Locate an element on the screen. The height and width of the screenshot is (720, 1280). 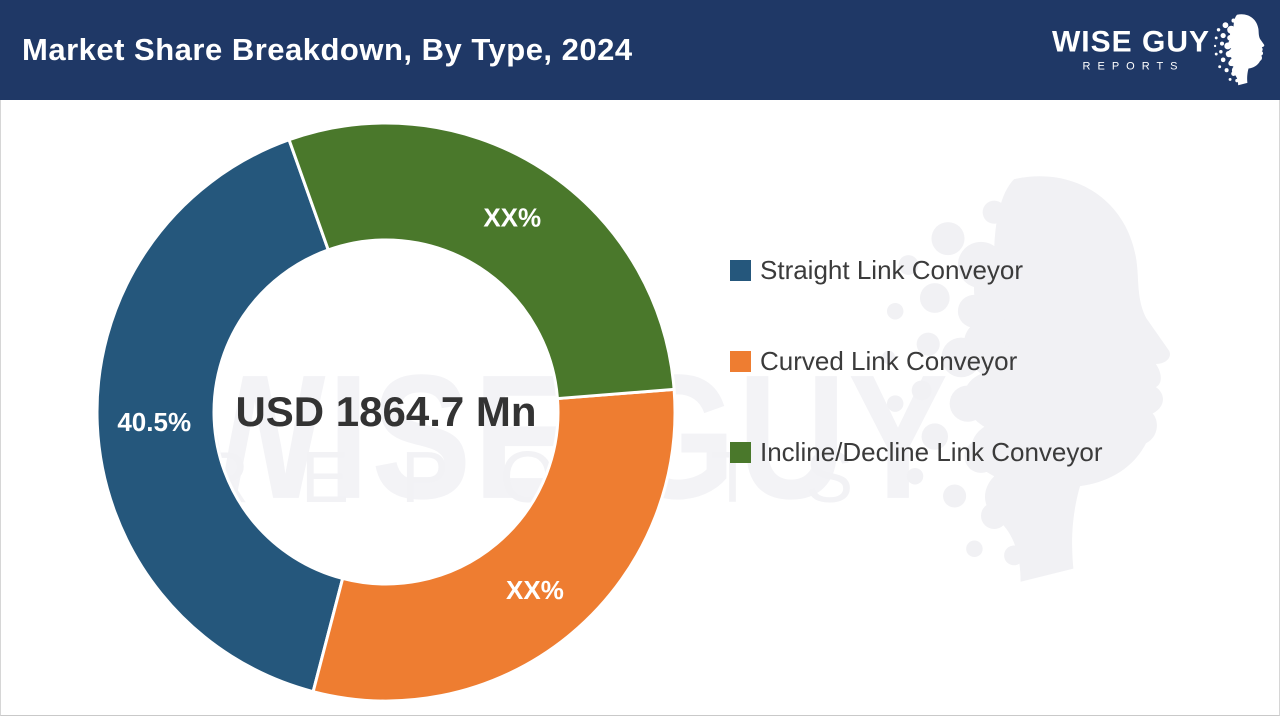
legend-item-incline-decline-link-conveyor: Incline/Decline Link Conveyor is located at coordinates (916, 452).